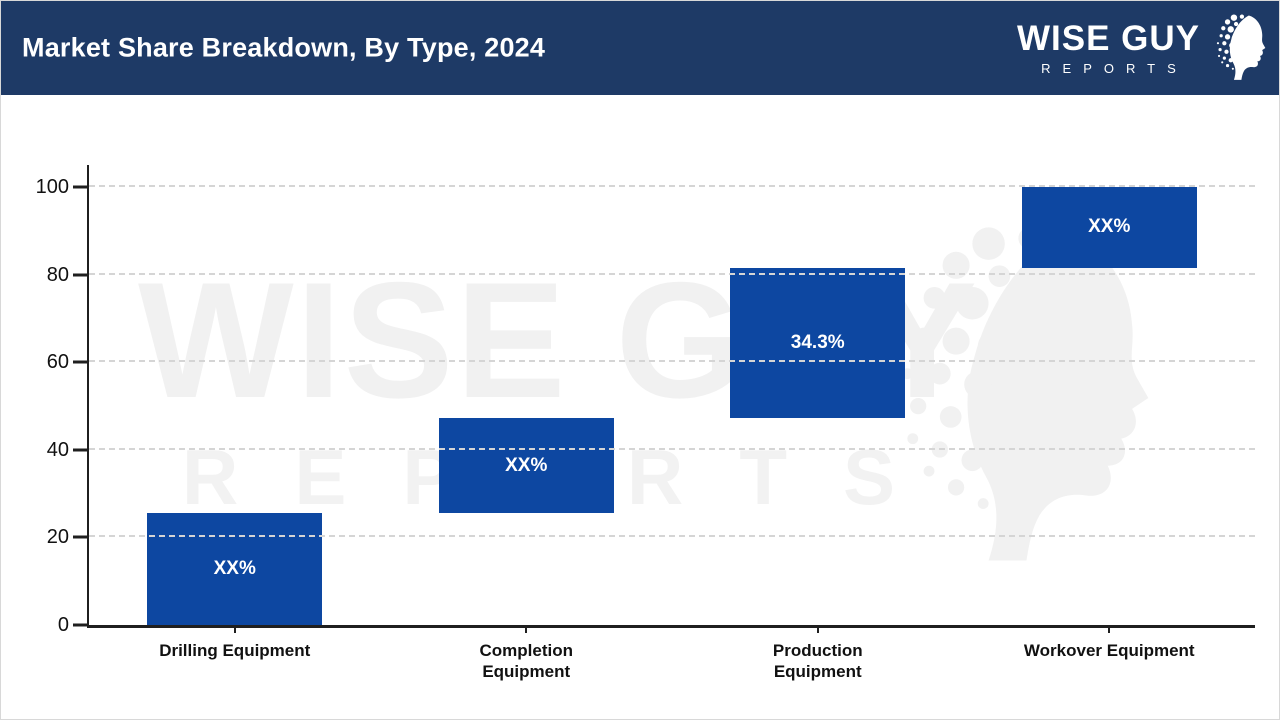 The image size is (1280, 720). Describe the element at coordinates (88, 395) in the screenshot. I see `y-axis-line` at that location.